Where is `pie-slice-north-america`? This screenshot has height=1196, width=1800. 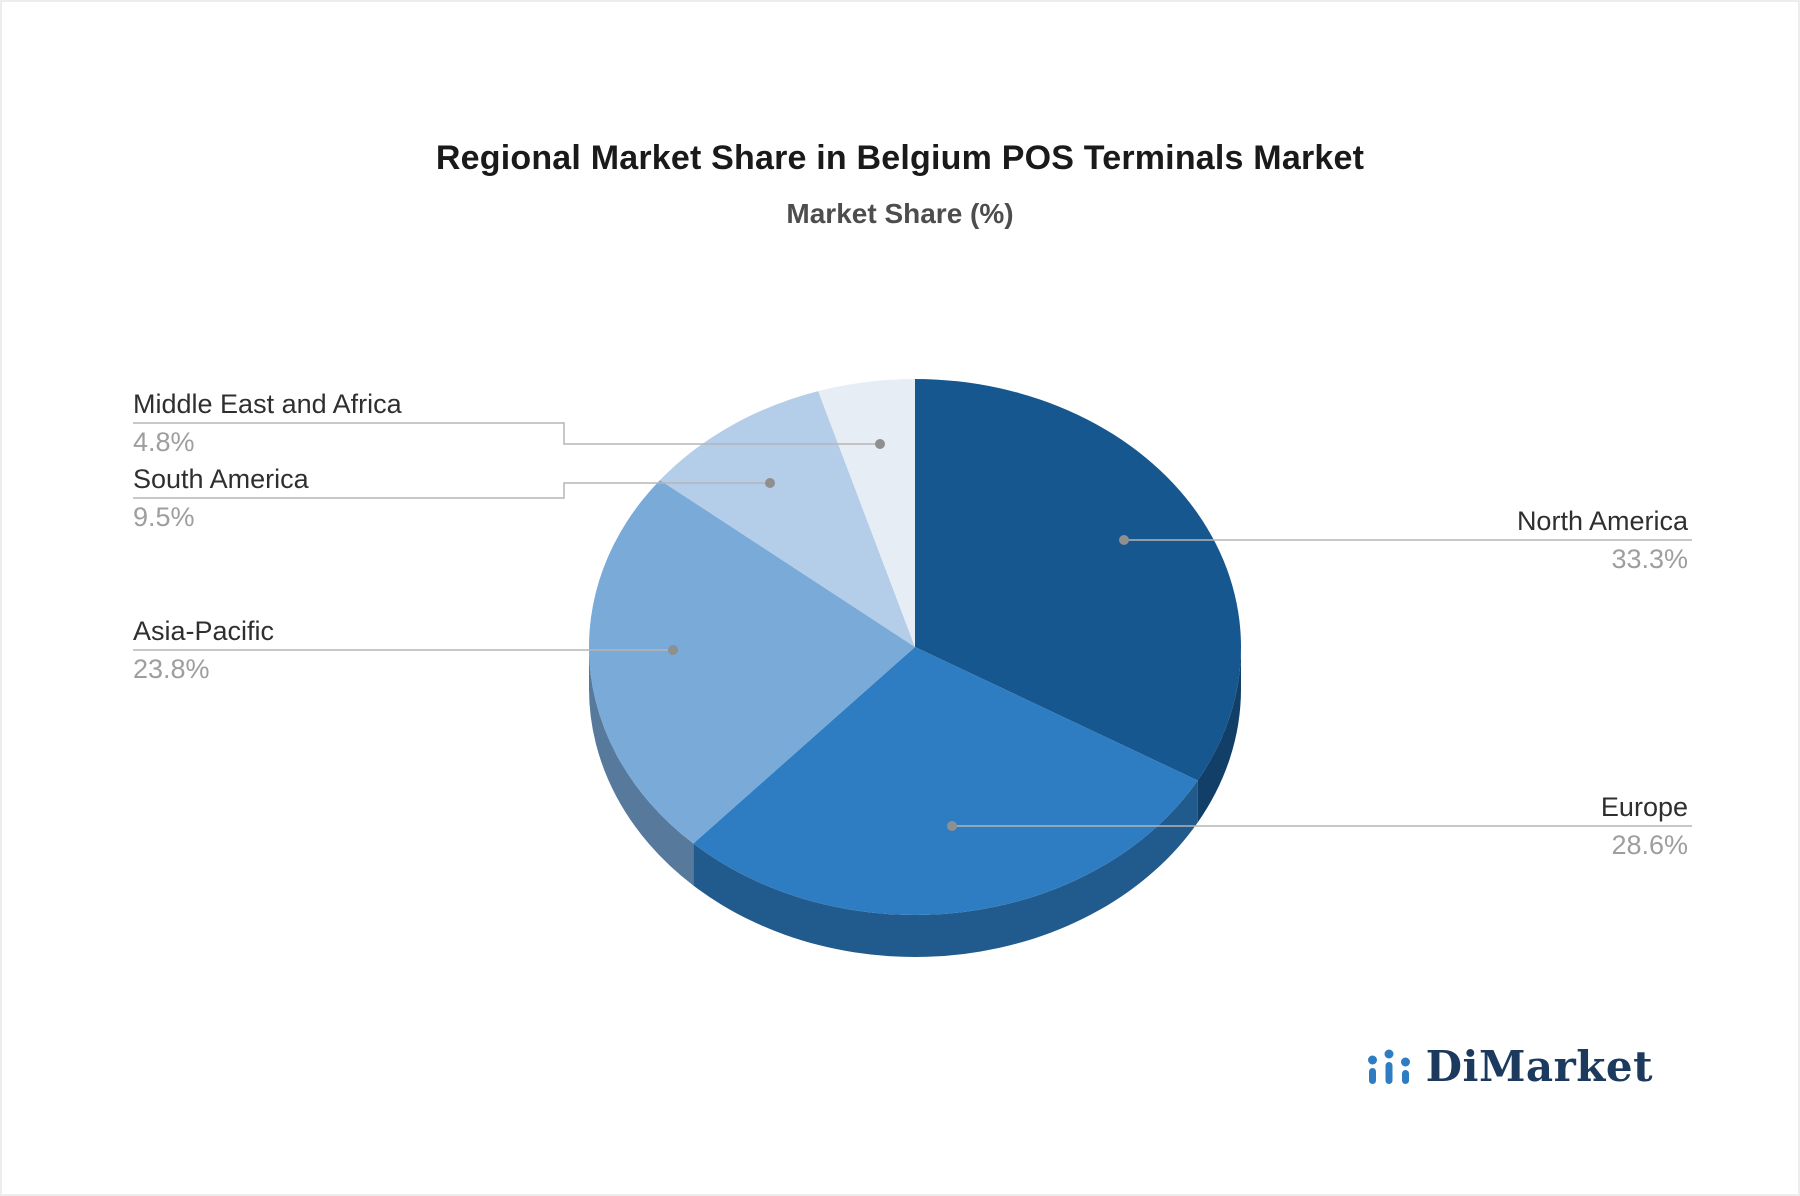 pie-slice-north-america is located at coordinates (1078, 580).